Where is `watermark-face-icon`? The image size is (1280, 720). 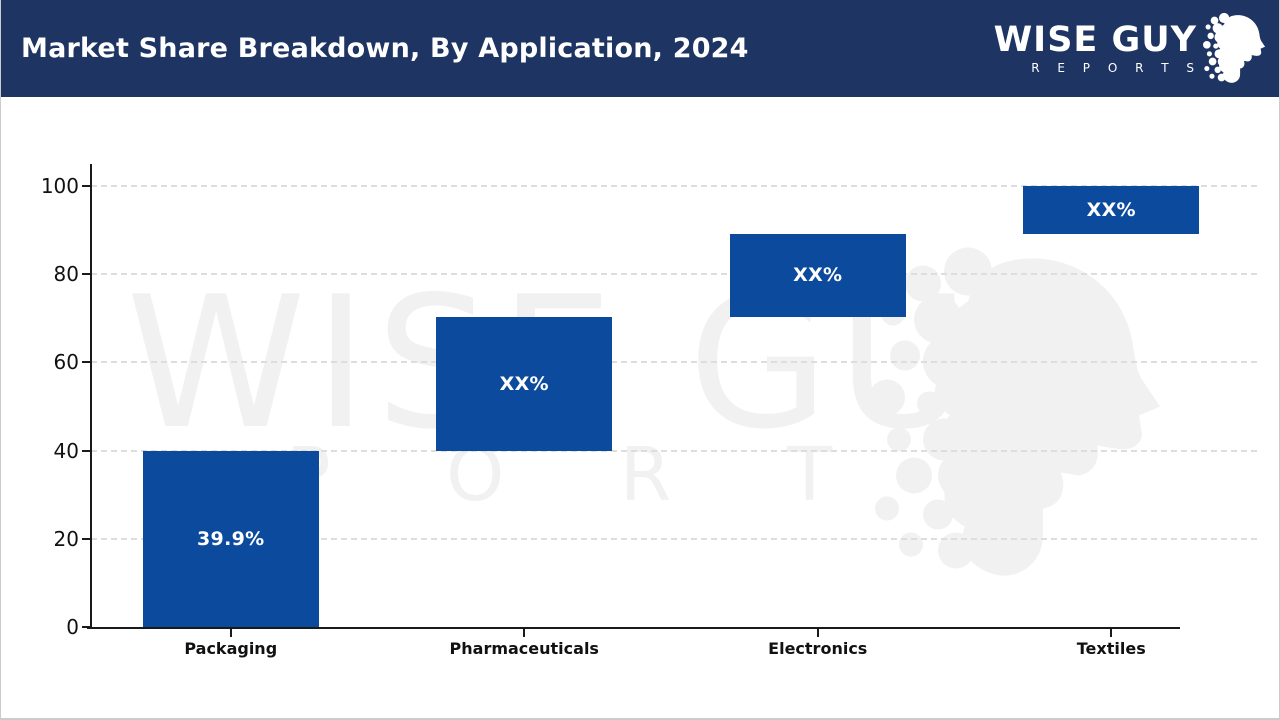 watermark-face-icon is located at coordinates (1014, 411).